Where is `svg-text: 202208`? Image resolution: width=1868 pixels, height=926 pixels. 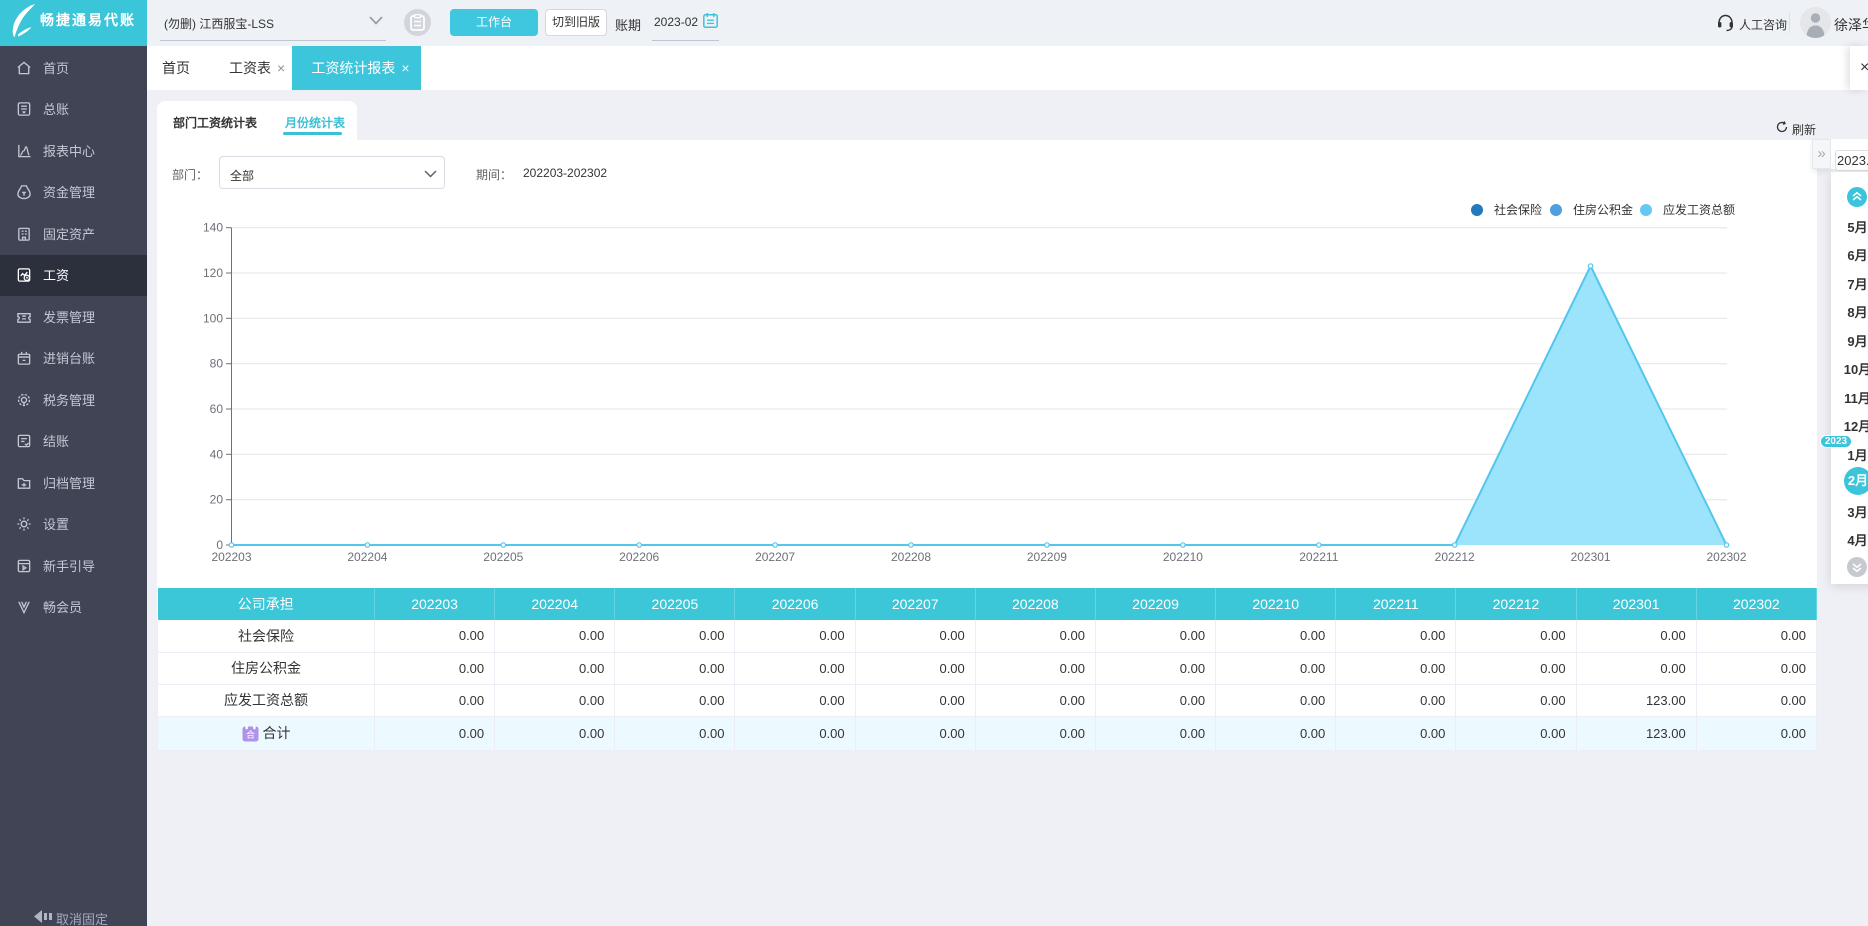 svg-text: 202208 is located at coordinates (911, 557).